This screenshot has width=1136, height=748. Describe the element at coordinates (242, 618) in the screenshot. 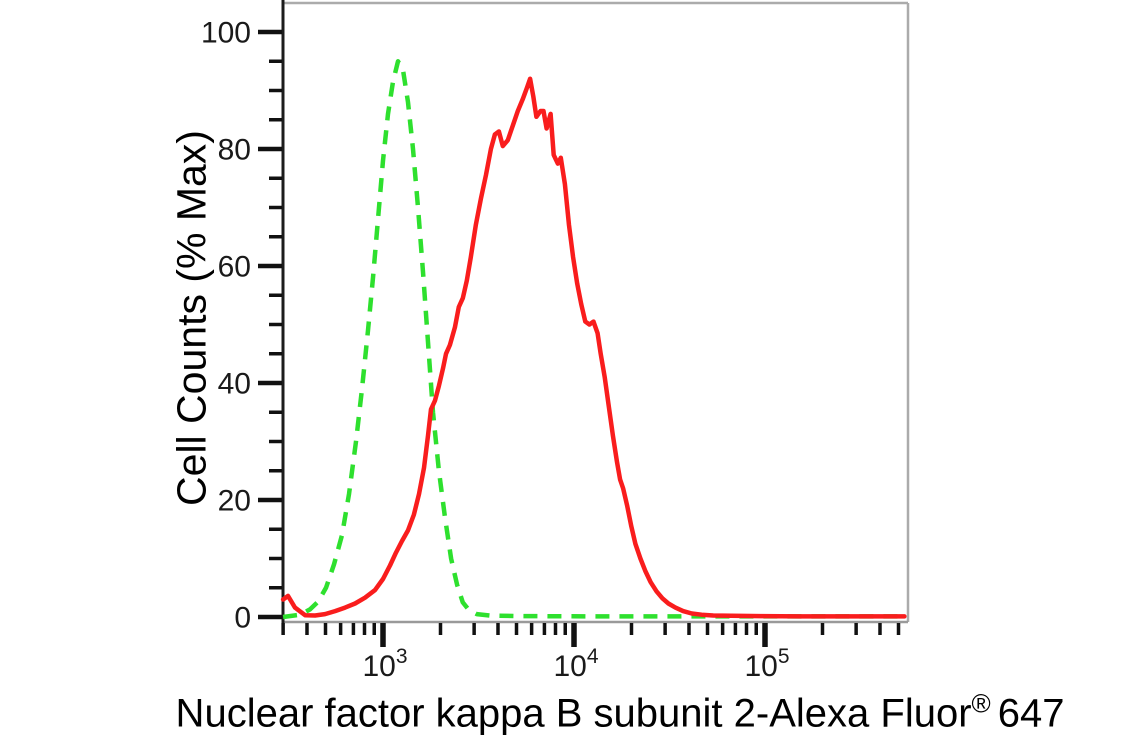

I see `y-tick-label: 0` at that location.